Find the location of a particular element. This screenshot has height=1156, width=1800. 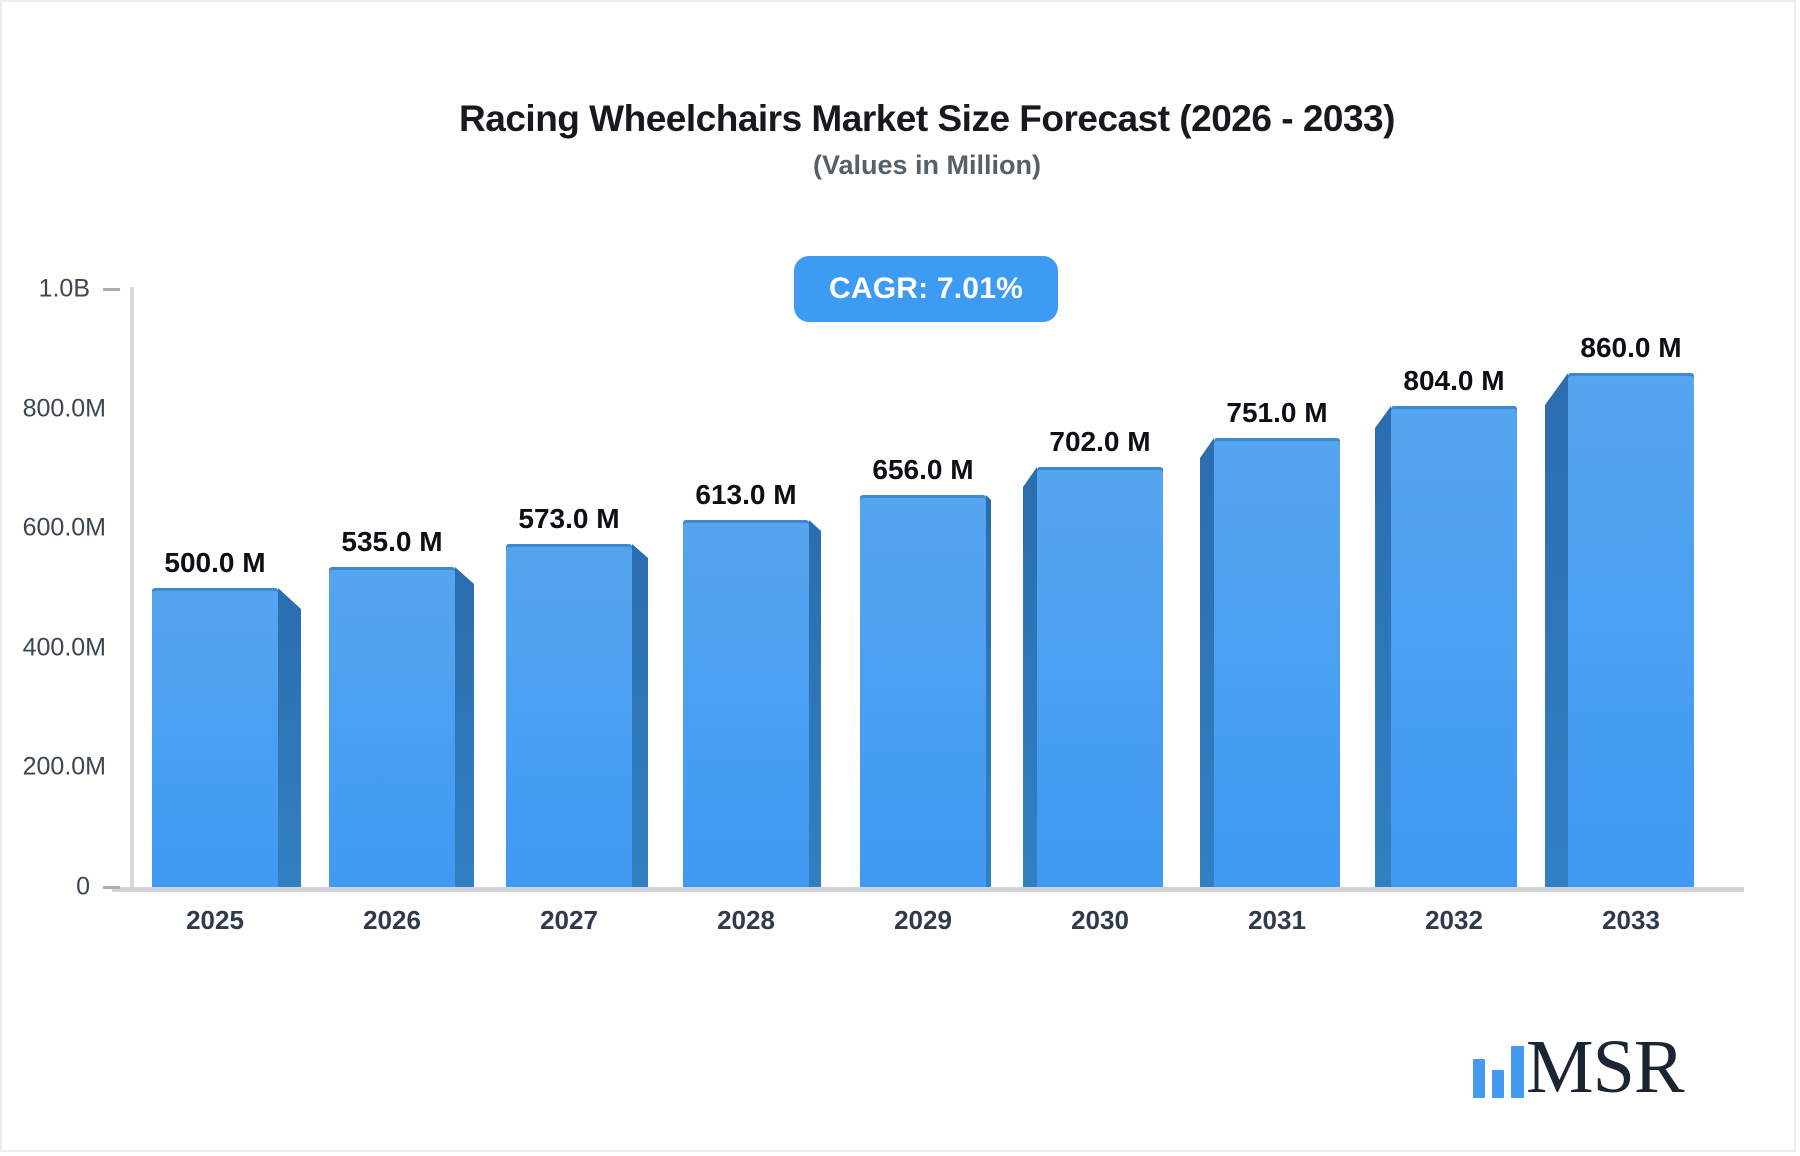

x-axis-label: 2031 is located at coordinates (1277, 920).